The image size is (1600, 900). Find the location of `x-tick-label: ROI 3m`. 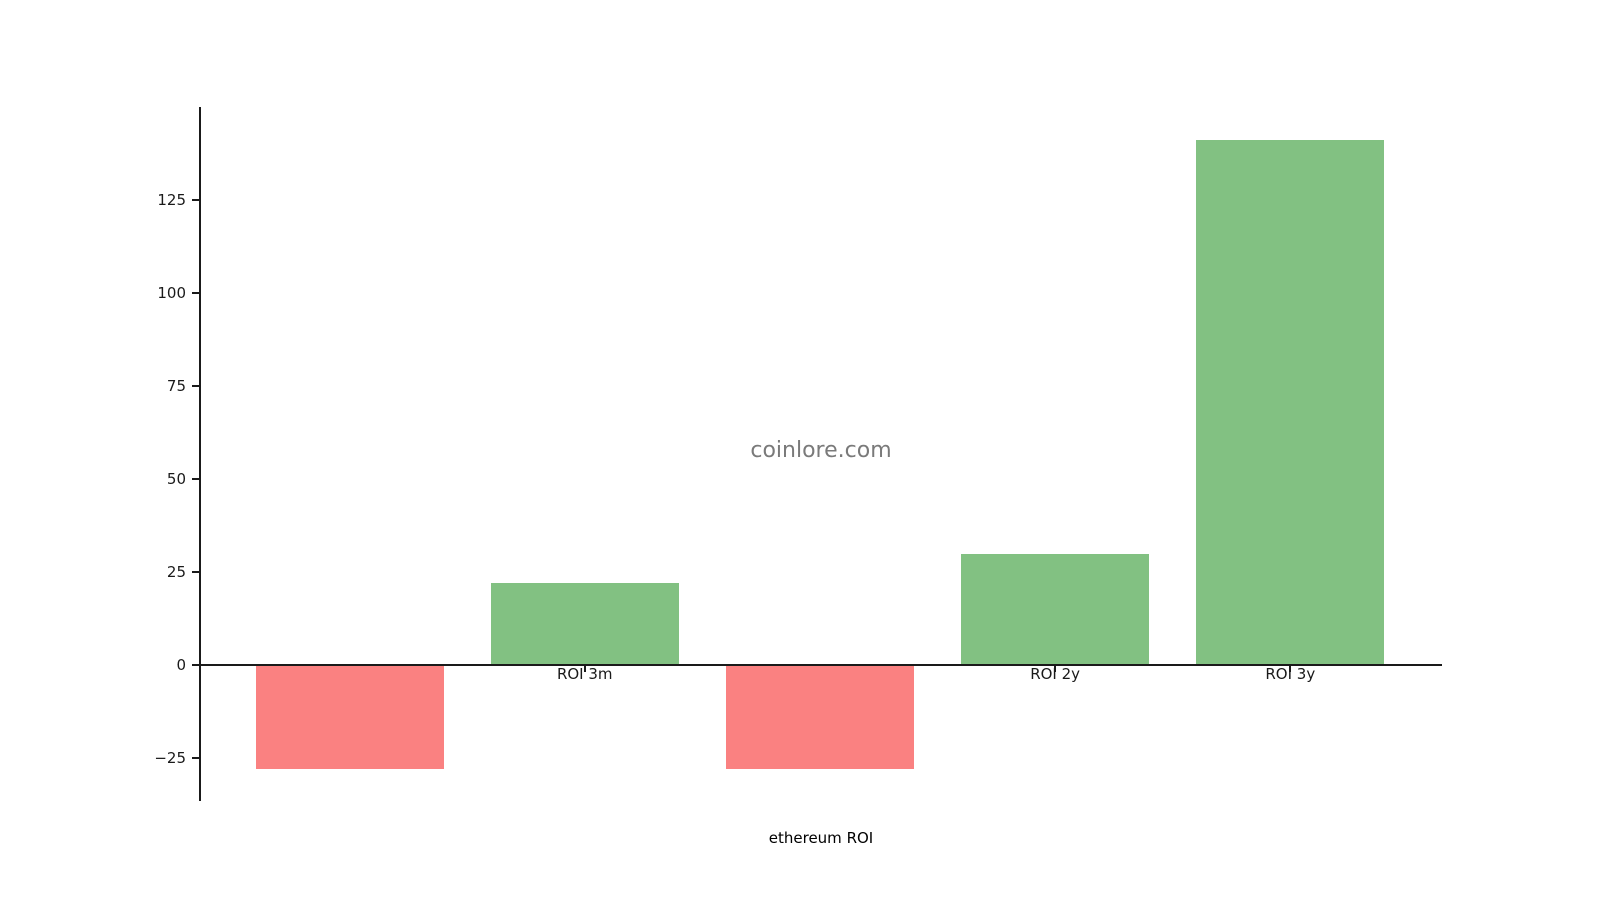

x-tick-label: ROI 3m is located at coordinates (584, 674).